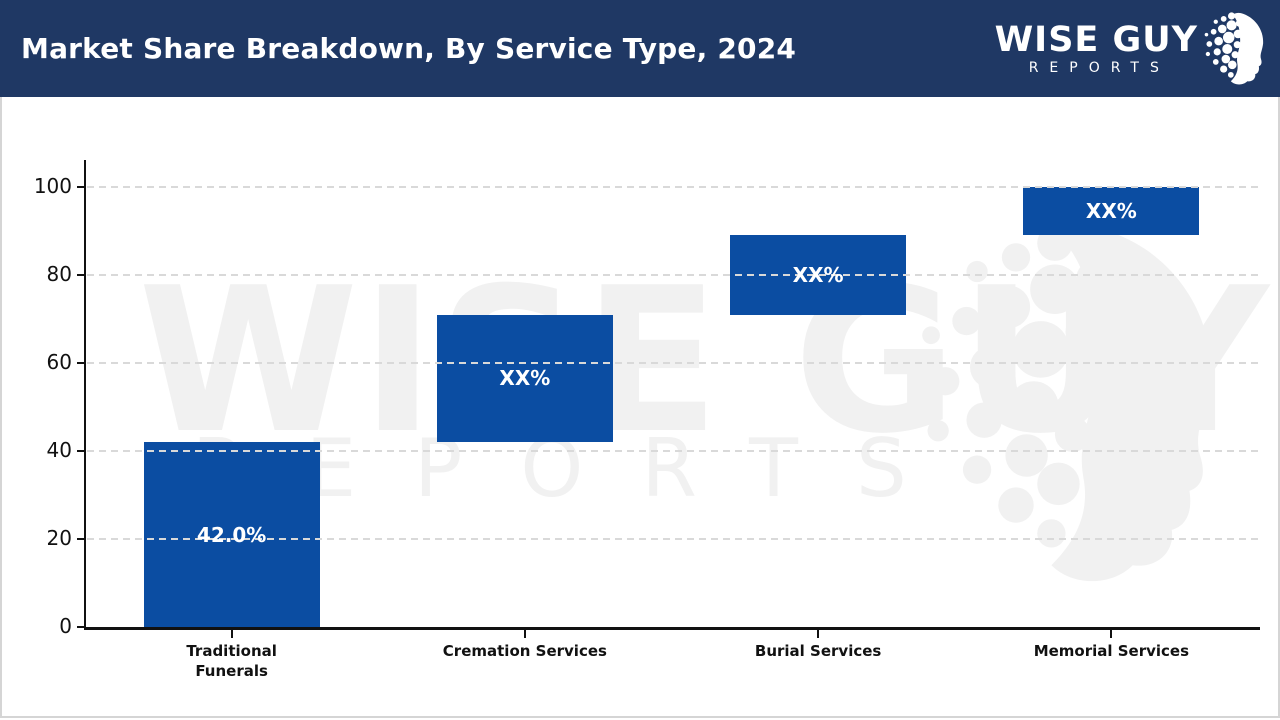 The height and width of the screenshot is (720, 1280). What do you see at coordinates (1111, 651) in the screenshot?
I see `x-category-label: Memorial Services` at bounding box center [1111, 651].